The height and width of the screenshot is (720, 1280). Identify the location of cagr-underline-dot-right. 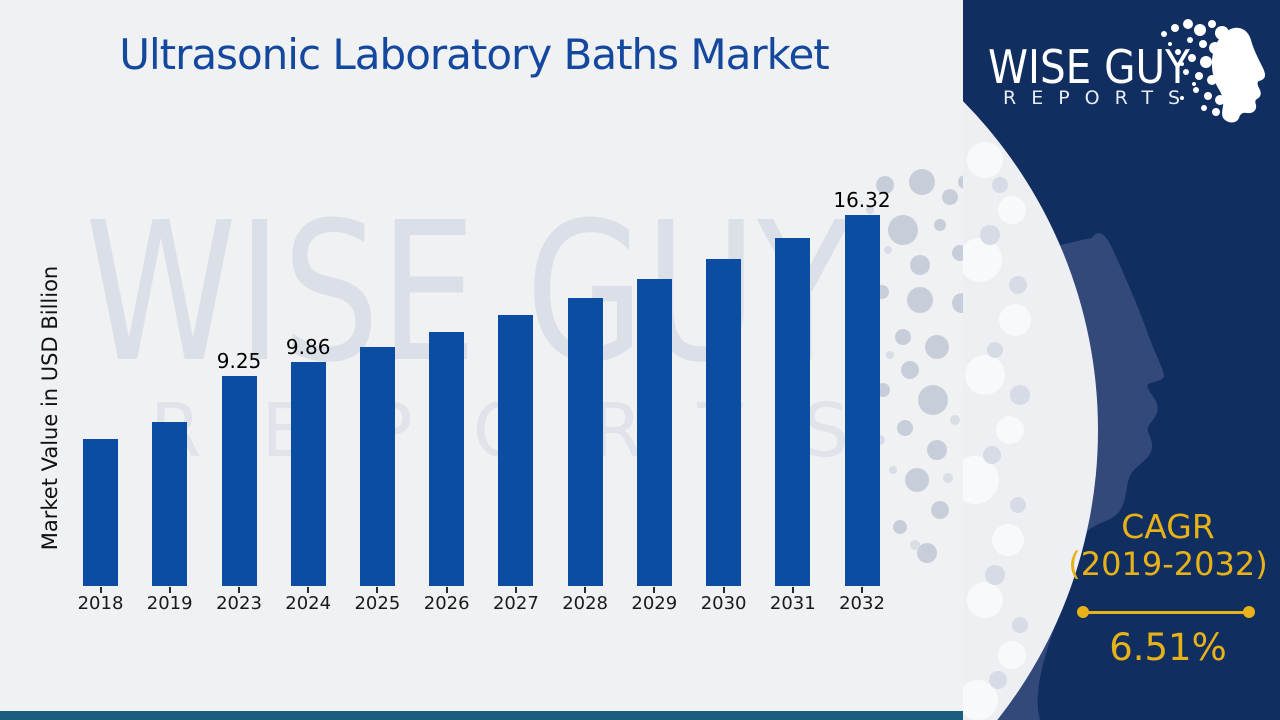
(1249, 612).